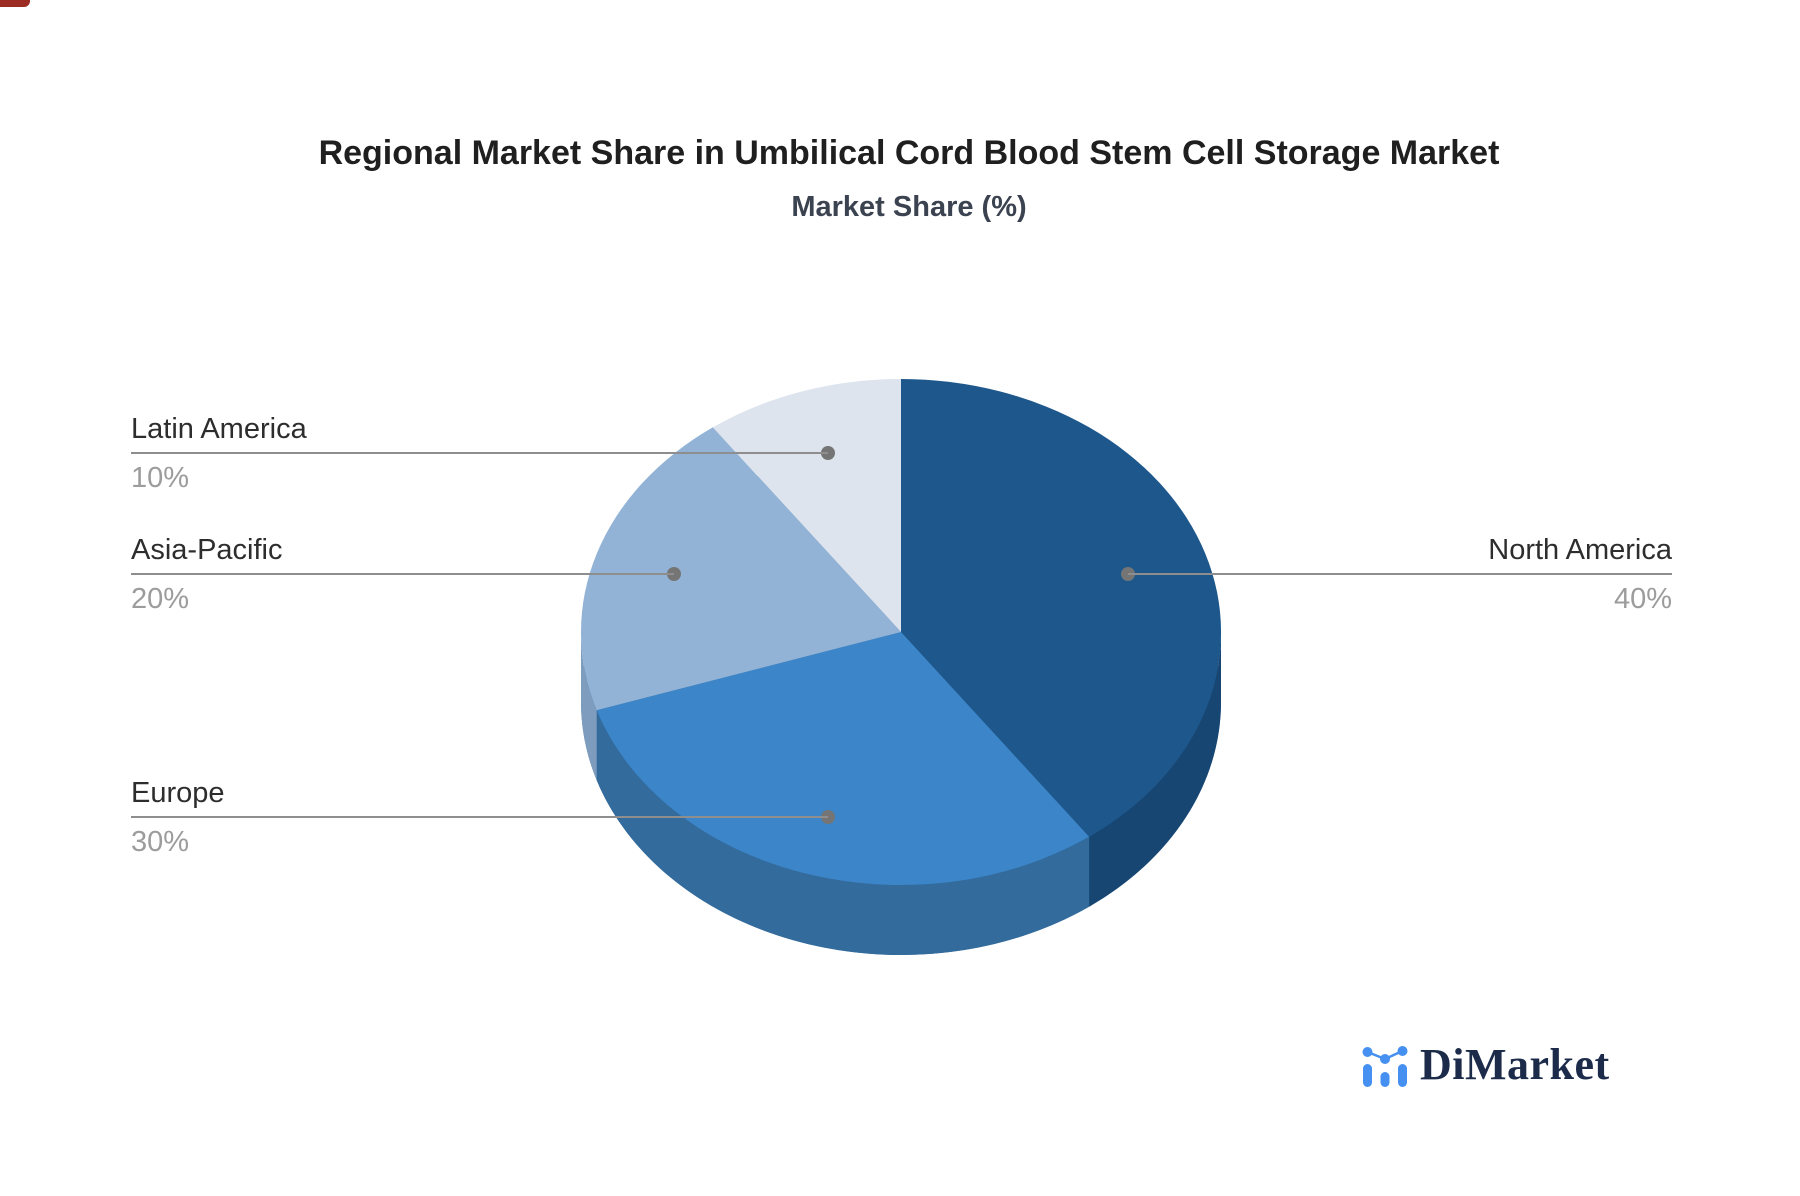 The image size is (1800, 1196). I want to click on callout-value: 30%, so click(160, 842).